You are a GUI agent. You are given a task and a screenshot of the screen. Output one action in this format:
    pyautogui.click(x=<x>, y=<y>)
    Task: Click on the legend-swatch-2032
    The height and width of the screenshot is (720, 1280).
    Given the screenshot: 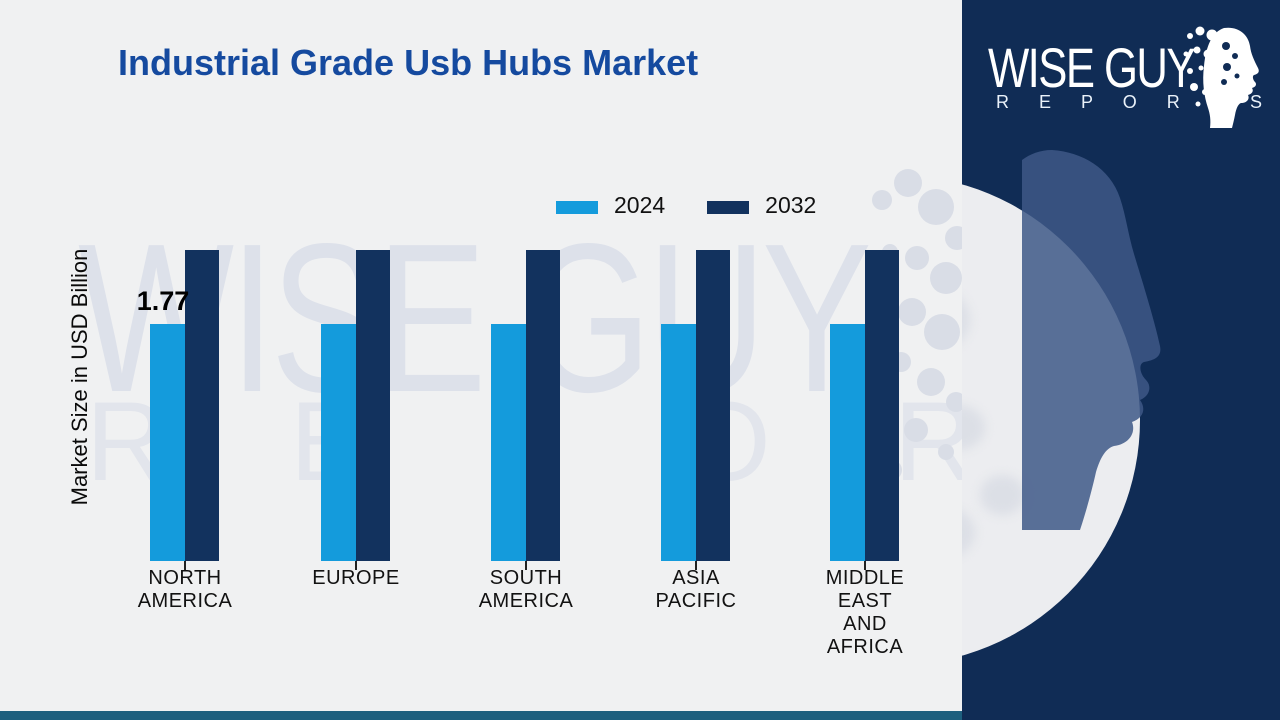 What is the action you would take?
    pyautogui.click(x=728, y=207)
    